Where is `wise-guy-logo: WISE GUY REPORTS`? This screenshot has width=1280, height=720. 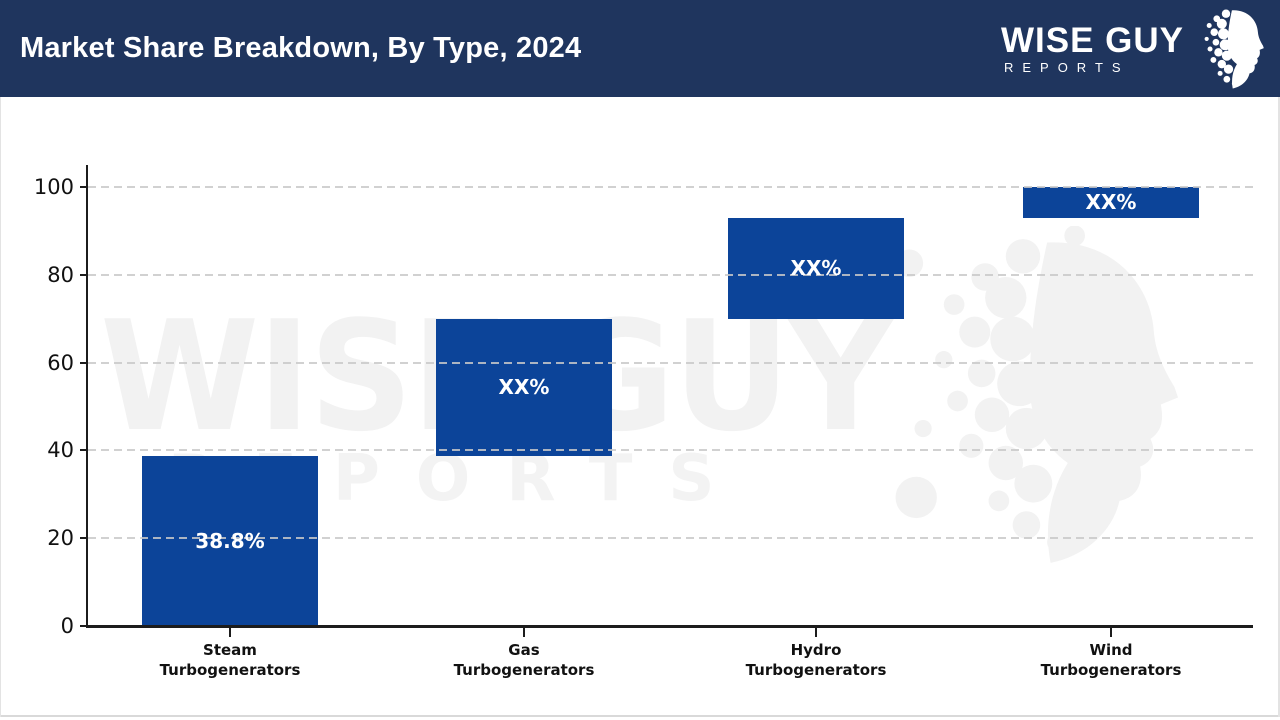 wise-guy-logo: WISE GUY REPORTS is located at coordinates (1135, 49).